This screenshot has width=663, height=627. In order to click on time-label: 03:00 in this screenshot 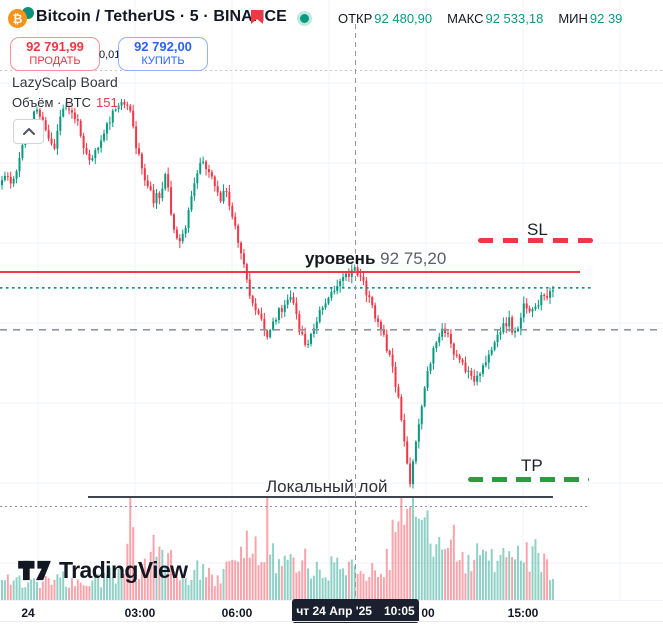, I will do `click(140, 613)`.